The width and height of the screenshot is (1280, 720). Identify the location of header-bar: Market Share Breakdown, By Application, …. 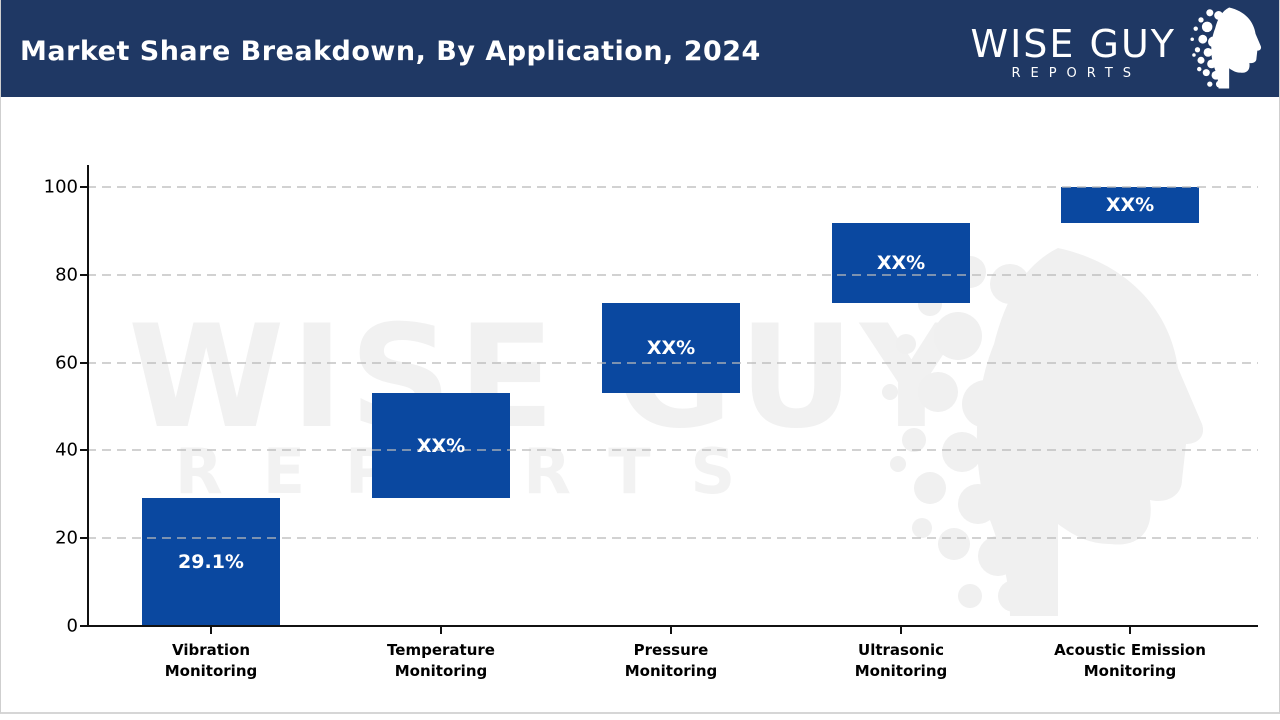
(640, 48).